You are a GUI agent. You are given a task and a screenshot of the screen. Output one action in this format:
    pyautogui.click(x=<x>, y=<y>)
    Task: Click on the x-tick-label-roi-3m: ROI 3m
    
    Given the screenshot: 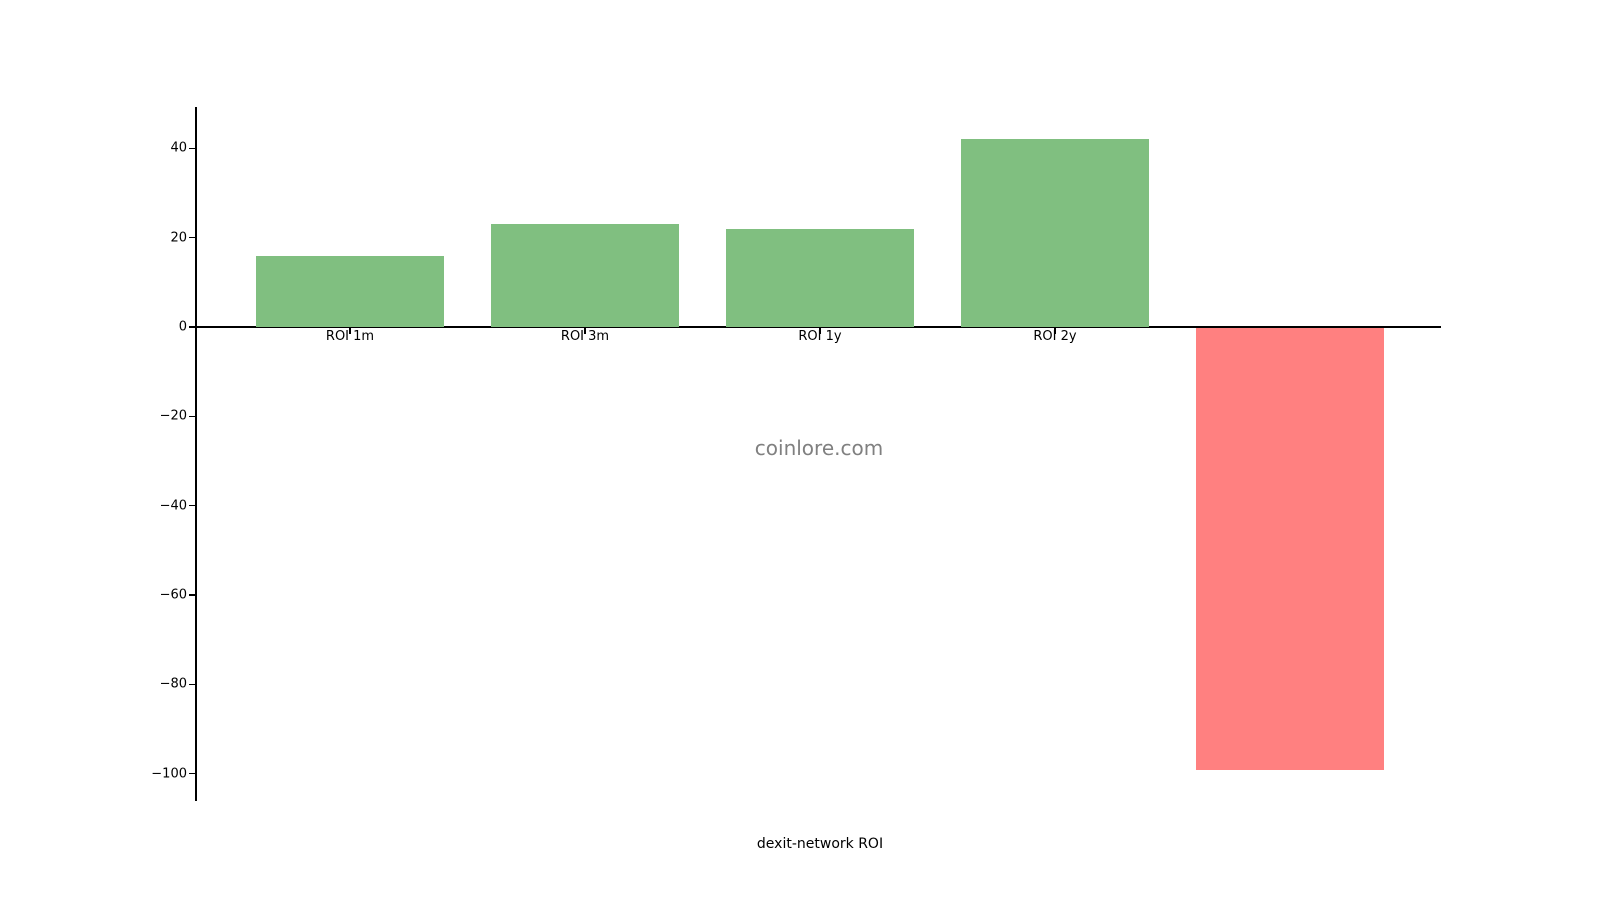 What is the action you would take?
    pyautogui.click(x=585, y=336)
    